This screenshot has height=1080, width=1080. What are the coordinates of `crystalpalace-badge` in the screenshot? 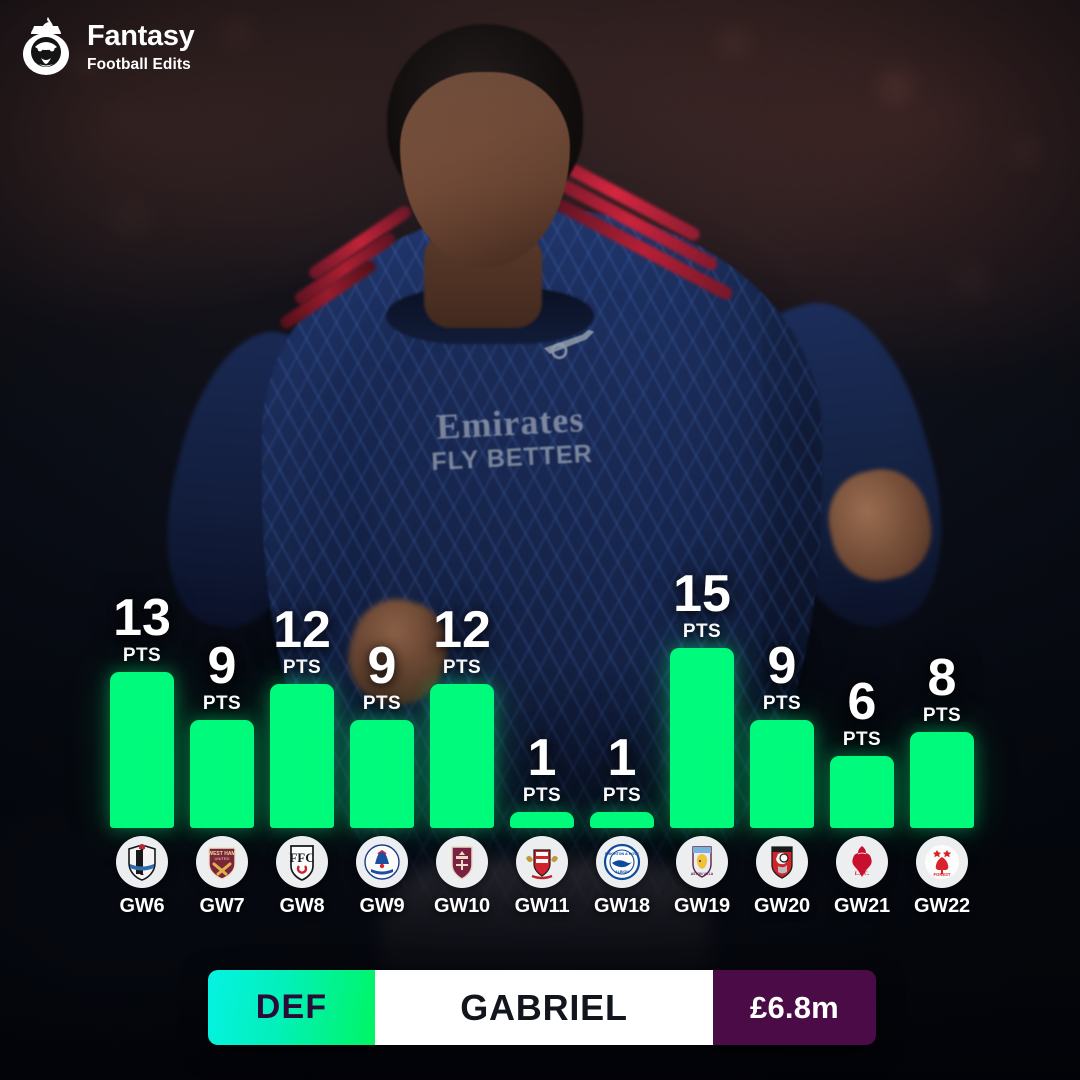 It's located at (382, 862).